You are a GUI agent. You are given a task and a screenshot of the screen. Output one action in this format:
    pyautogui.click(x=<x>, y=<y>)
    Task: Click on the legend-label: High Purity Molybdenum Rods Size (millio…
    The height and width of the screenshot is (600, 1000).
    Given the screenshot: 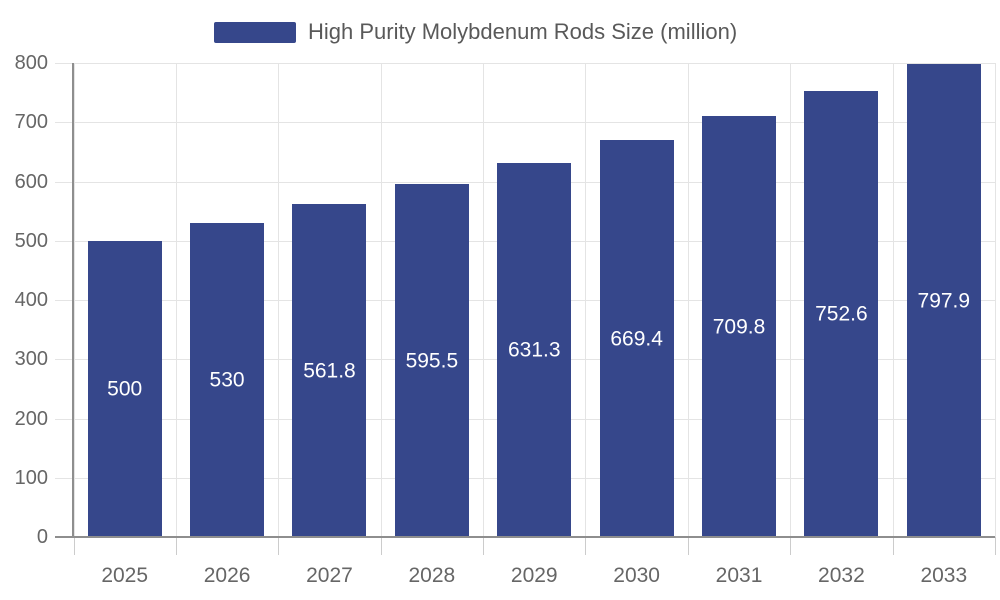 What is the action you would take?
    pyautogui.click(x=523, y=31)
    